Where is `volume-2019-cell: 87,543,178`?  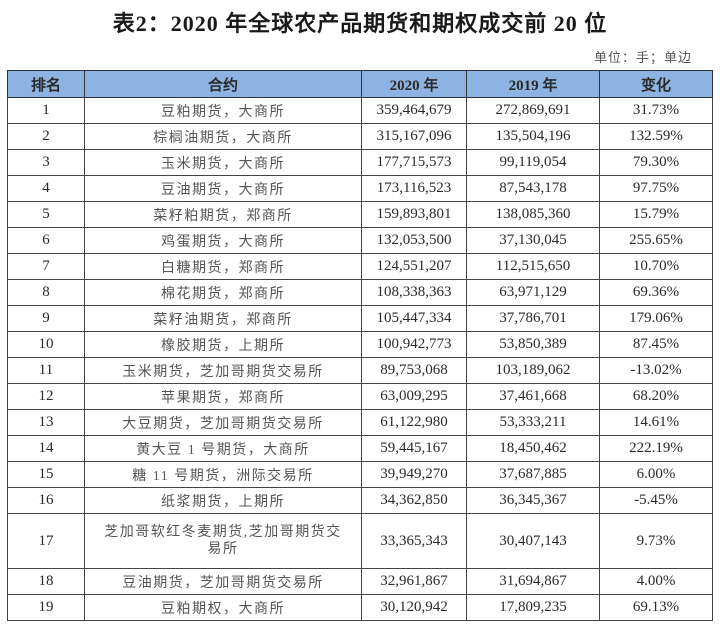
volume-2019-cell: 87,543,178 is located at coordinates (533, 188).